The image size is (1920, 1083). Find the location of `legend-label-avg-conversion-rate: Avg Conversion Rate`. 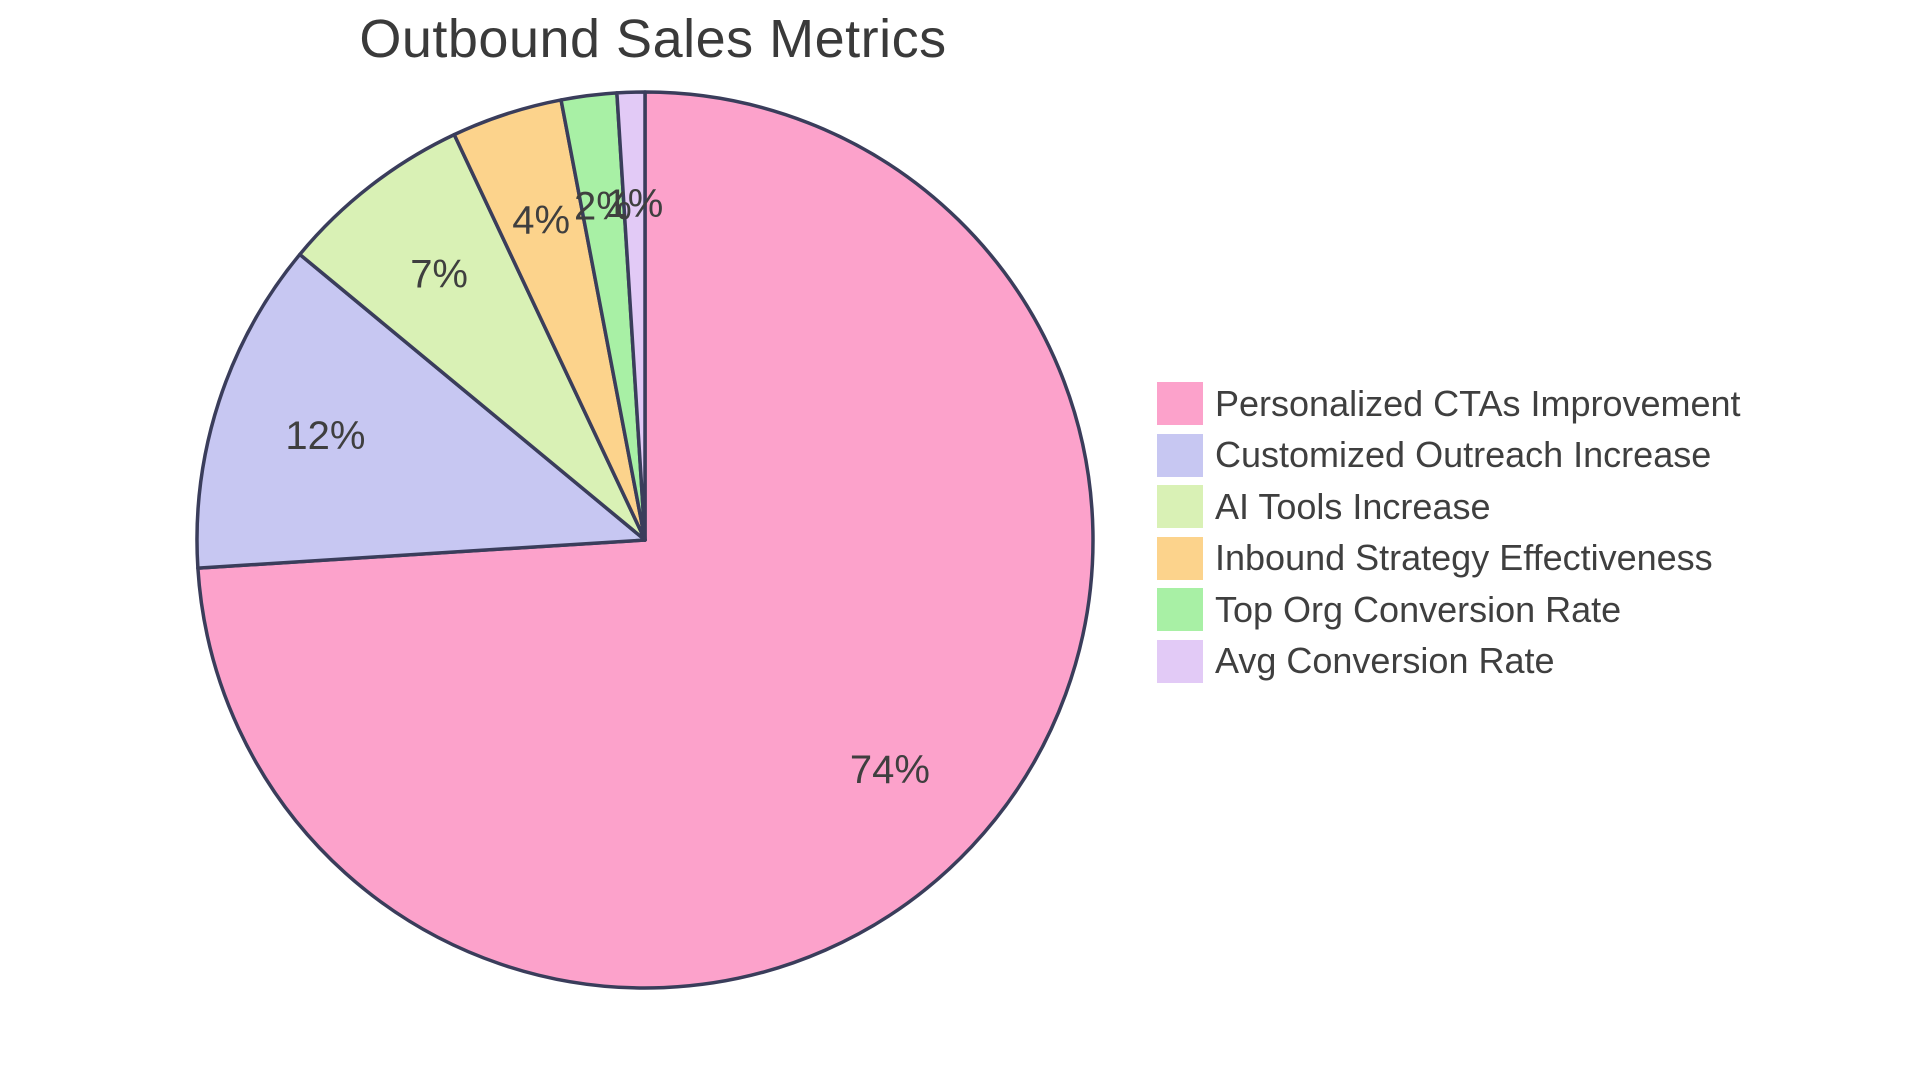

legend-label-avg-conversion-rate: Avg Conversion Rate is located at coordinates (1385, 660).